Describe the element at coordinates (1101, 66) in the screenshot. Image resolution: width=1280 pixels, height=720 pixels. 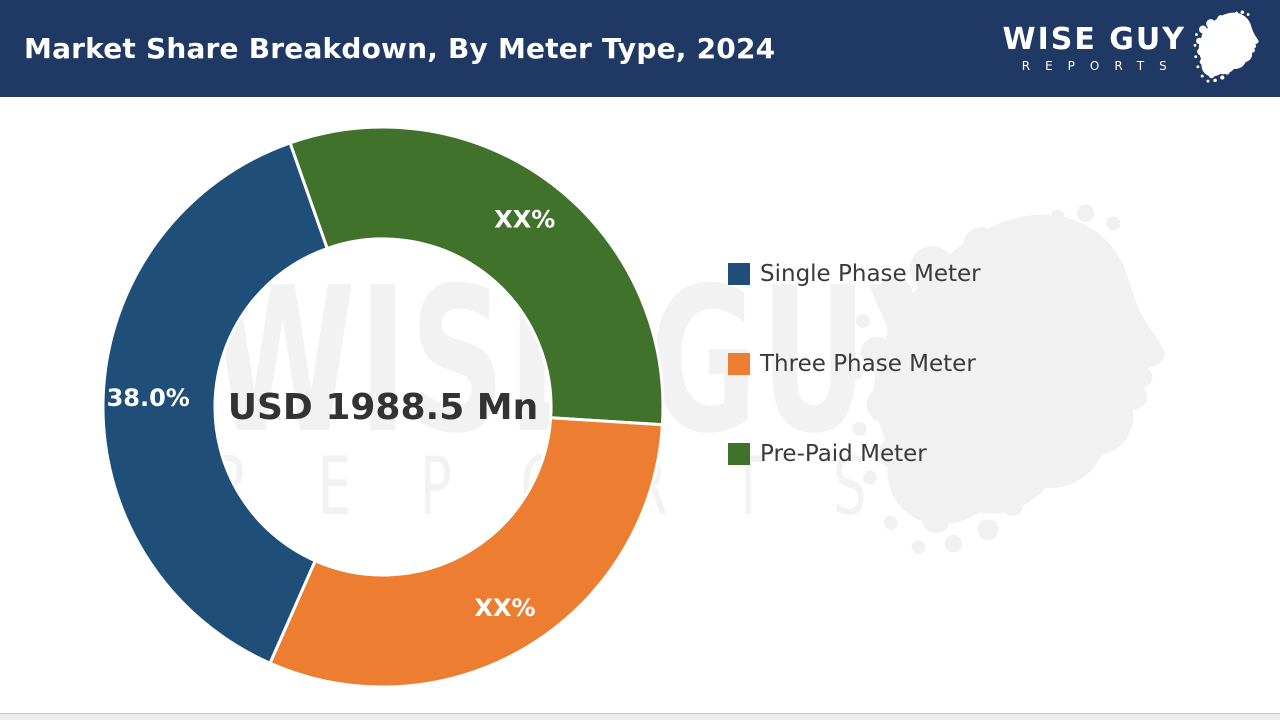
I see `brand-subname: REPORTS` at that location.